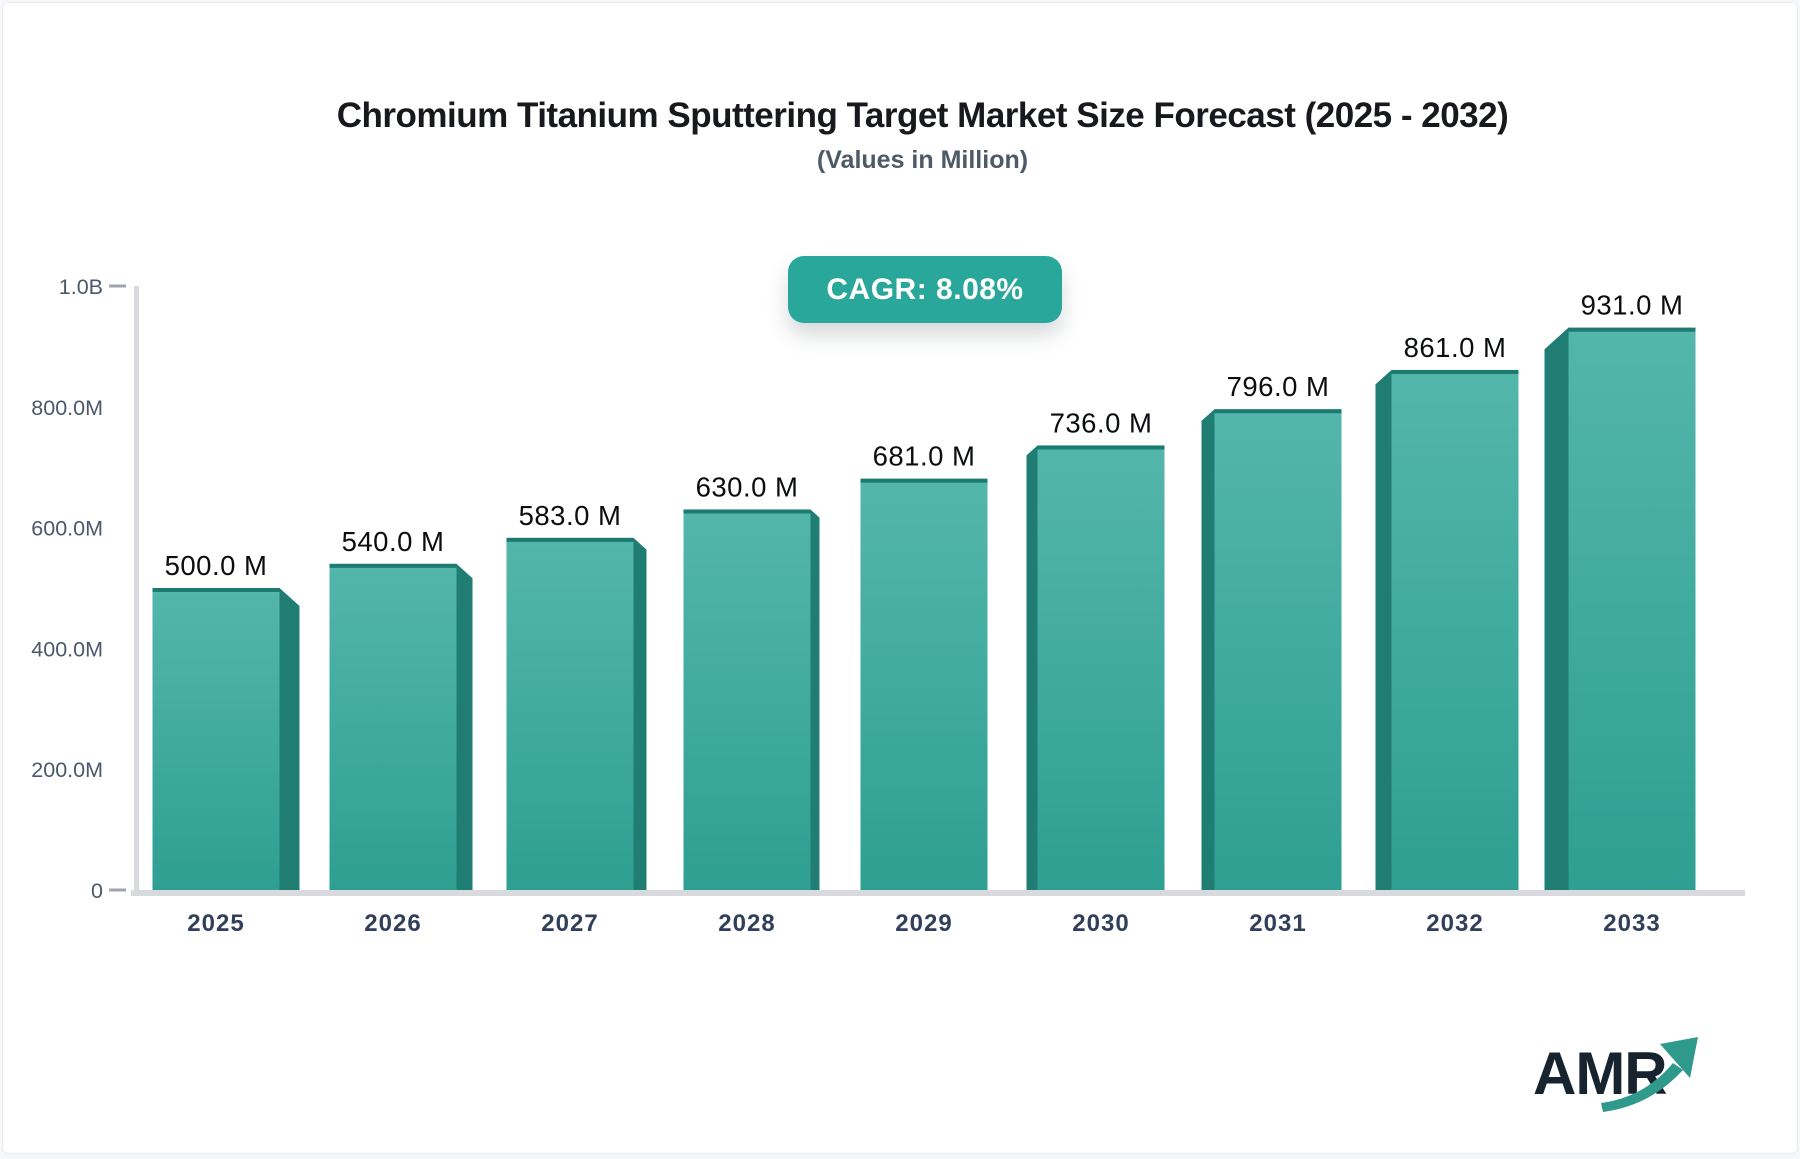 The width and height of the screenshot is (1800, 1159). I want to click on y-tick-label: 400.0M, so click(67, 649).